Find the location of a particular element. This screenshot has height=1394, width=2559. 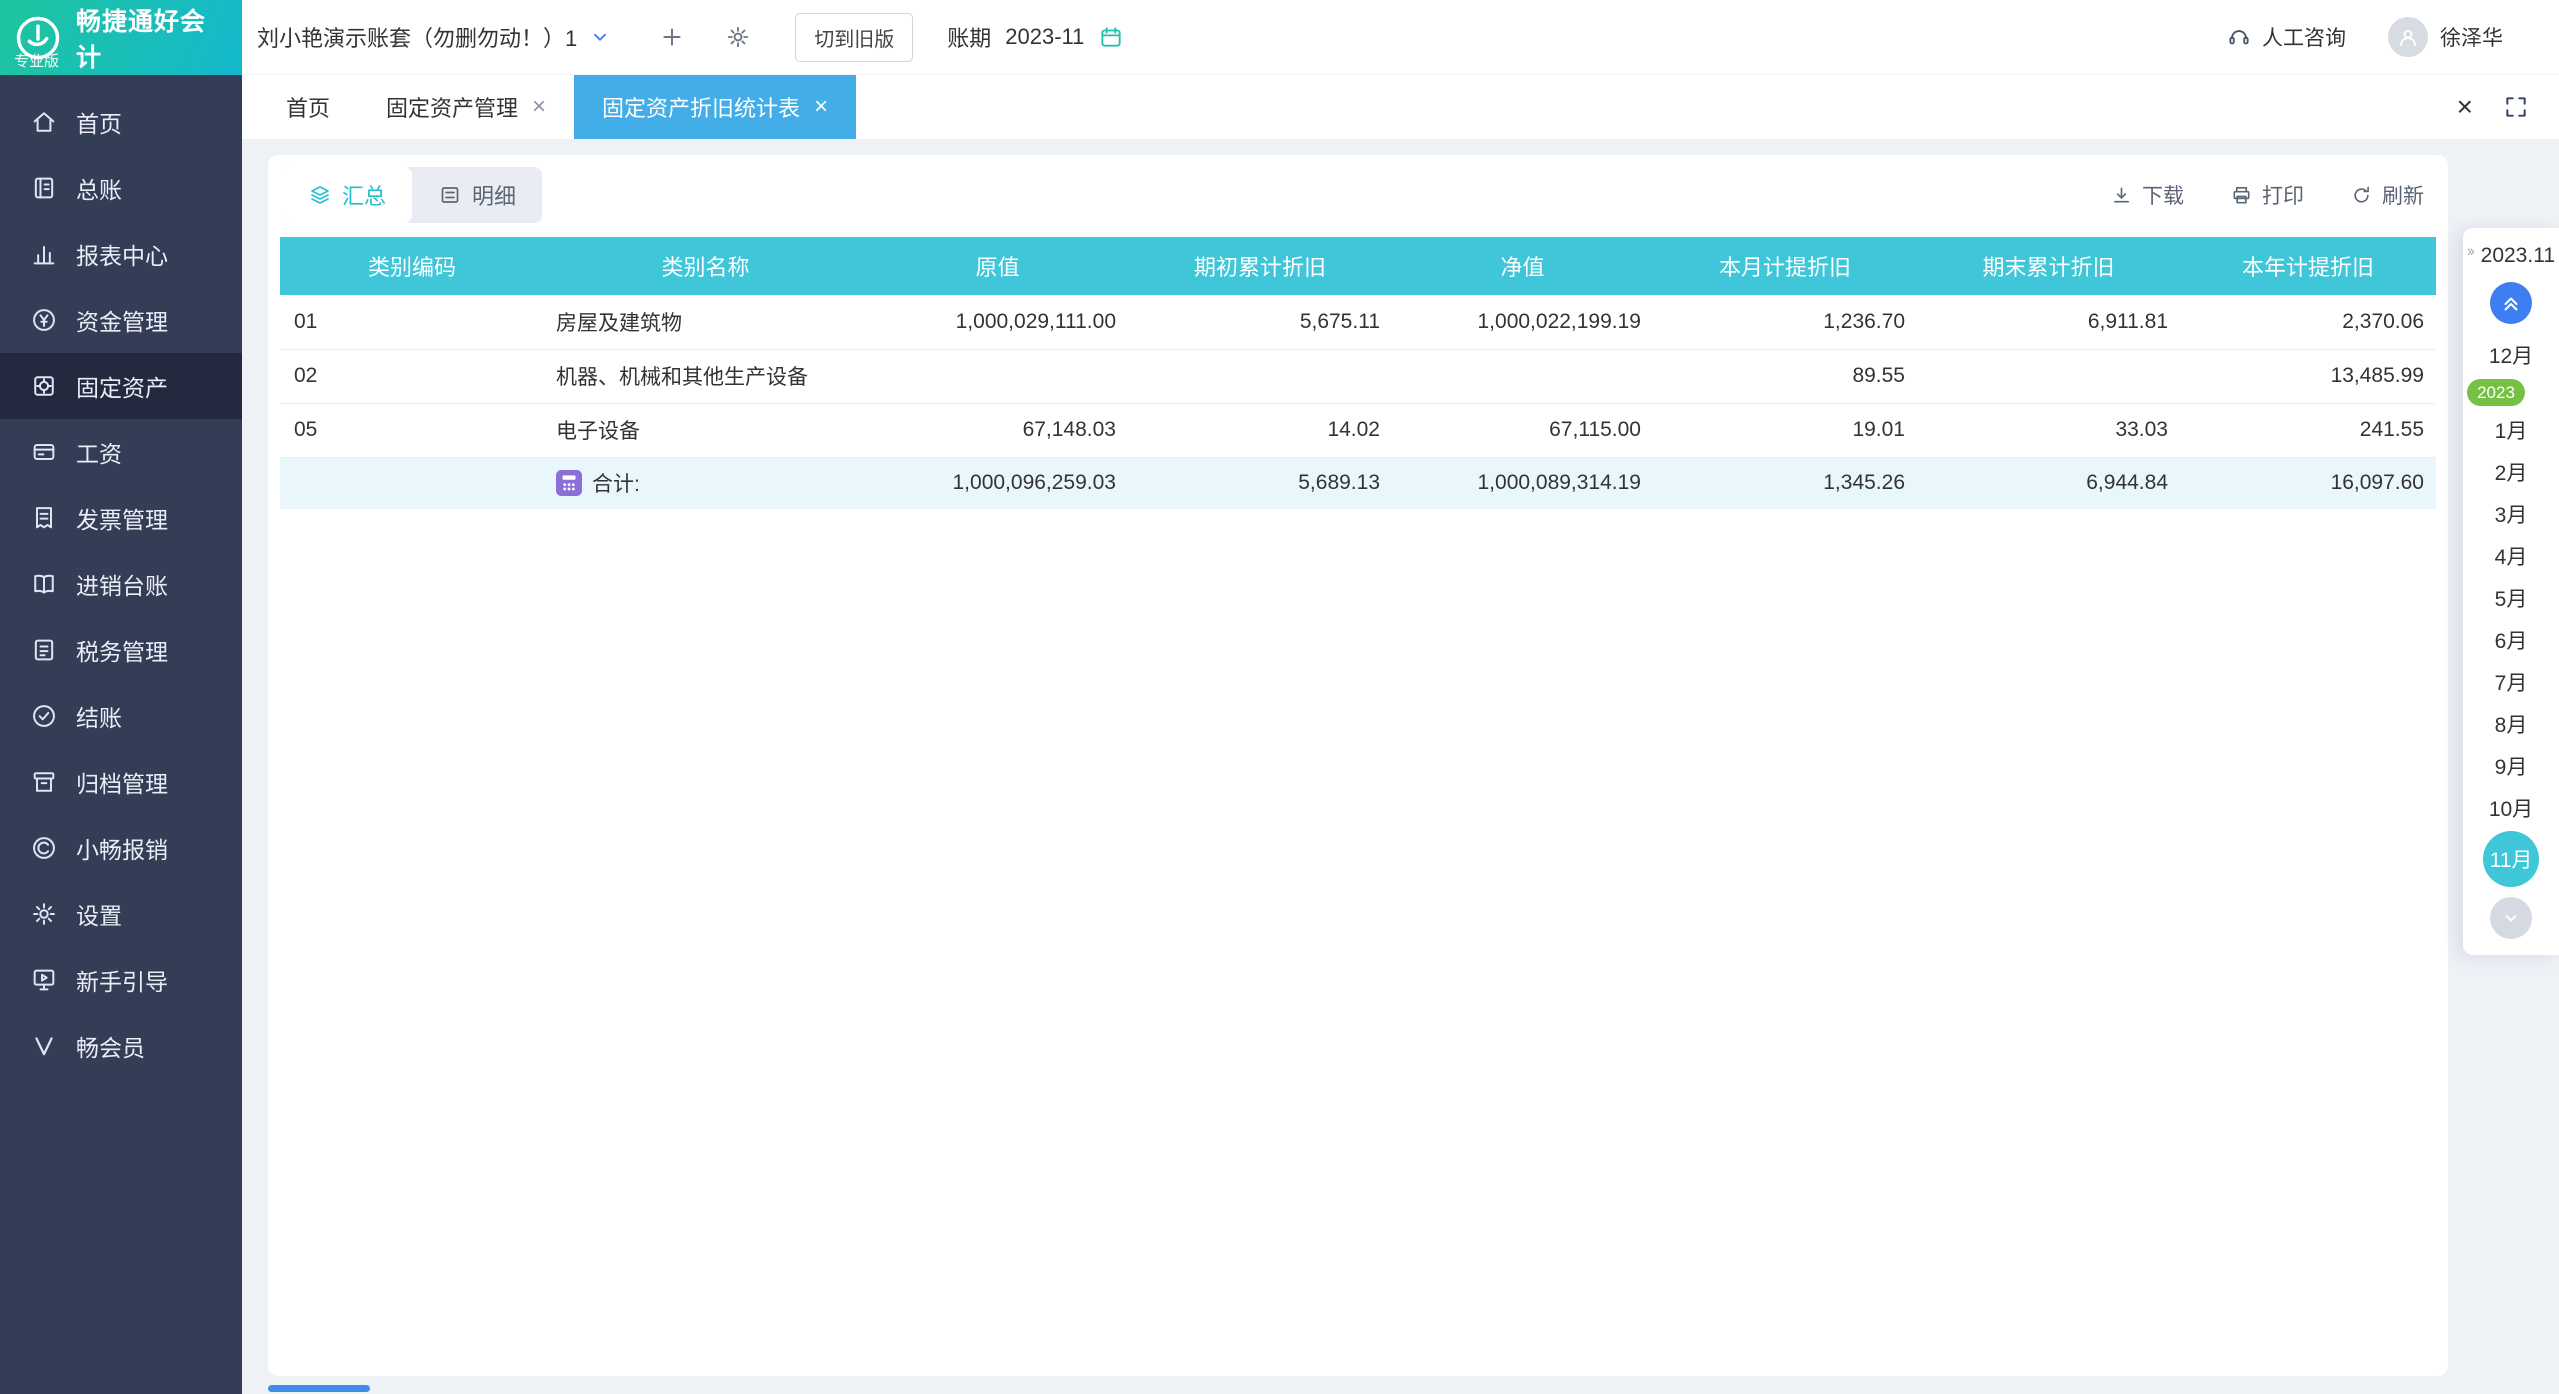

sidebar-item-label: 新手引导 is located at coordinates (122, 982).